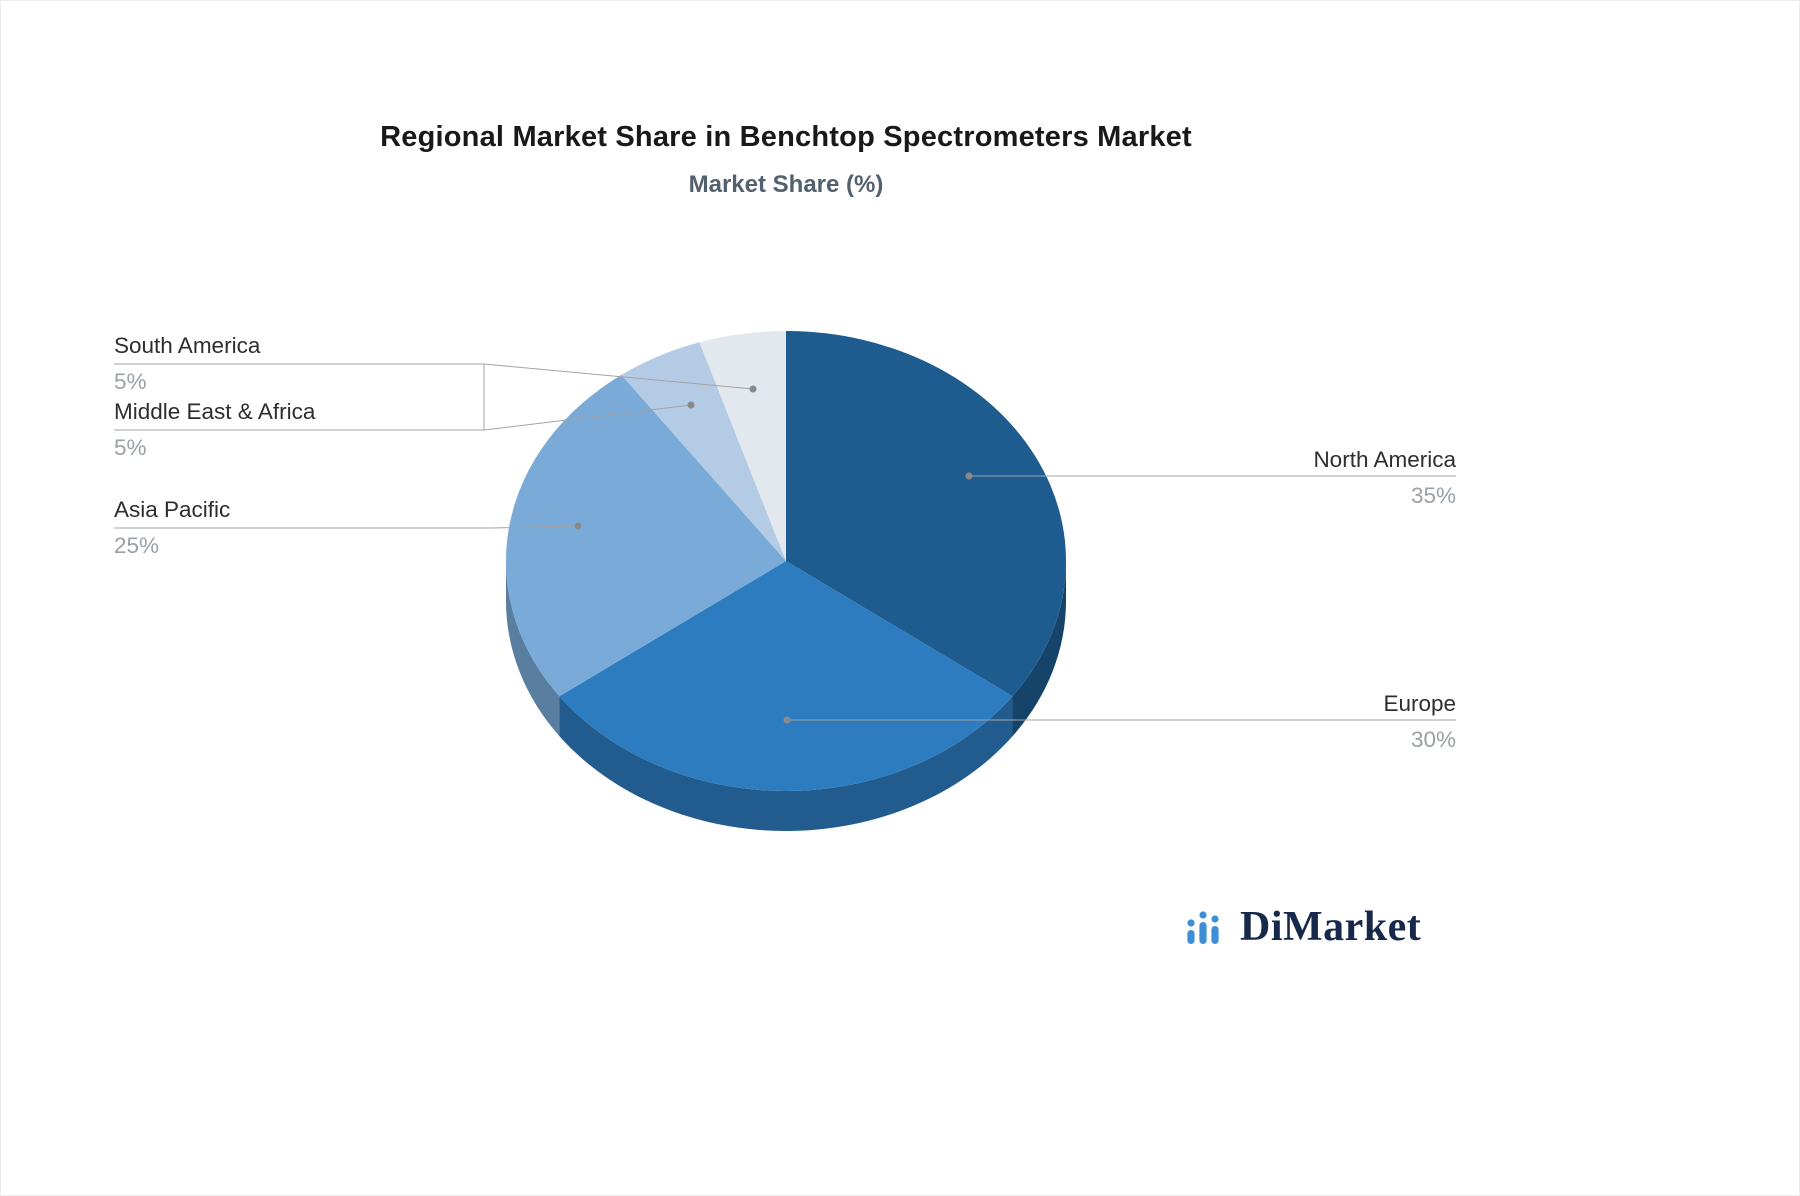 The image size is (1800, 1196). Describe the element at coordinates (1419, 703) in the screenshot. I see `label-name-europe: Europe` at that location.